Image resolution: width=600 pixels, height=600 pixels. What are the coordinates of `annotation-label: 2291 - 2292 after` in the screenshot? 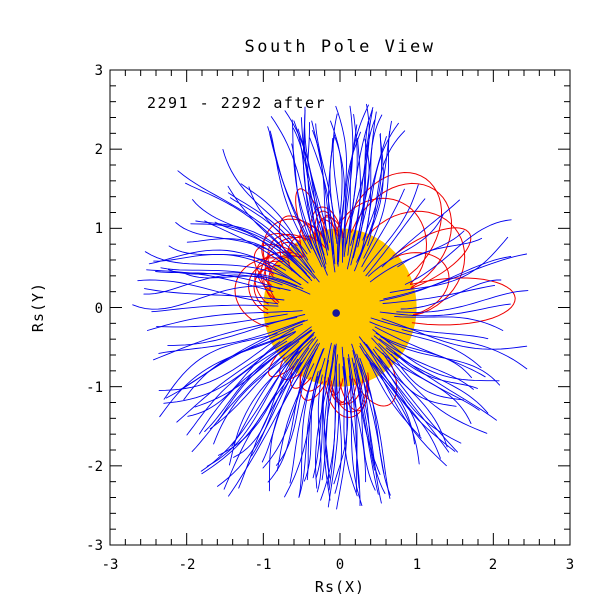 It's located at (236, 103).